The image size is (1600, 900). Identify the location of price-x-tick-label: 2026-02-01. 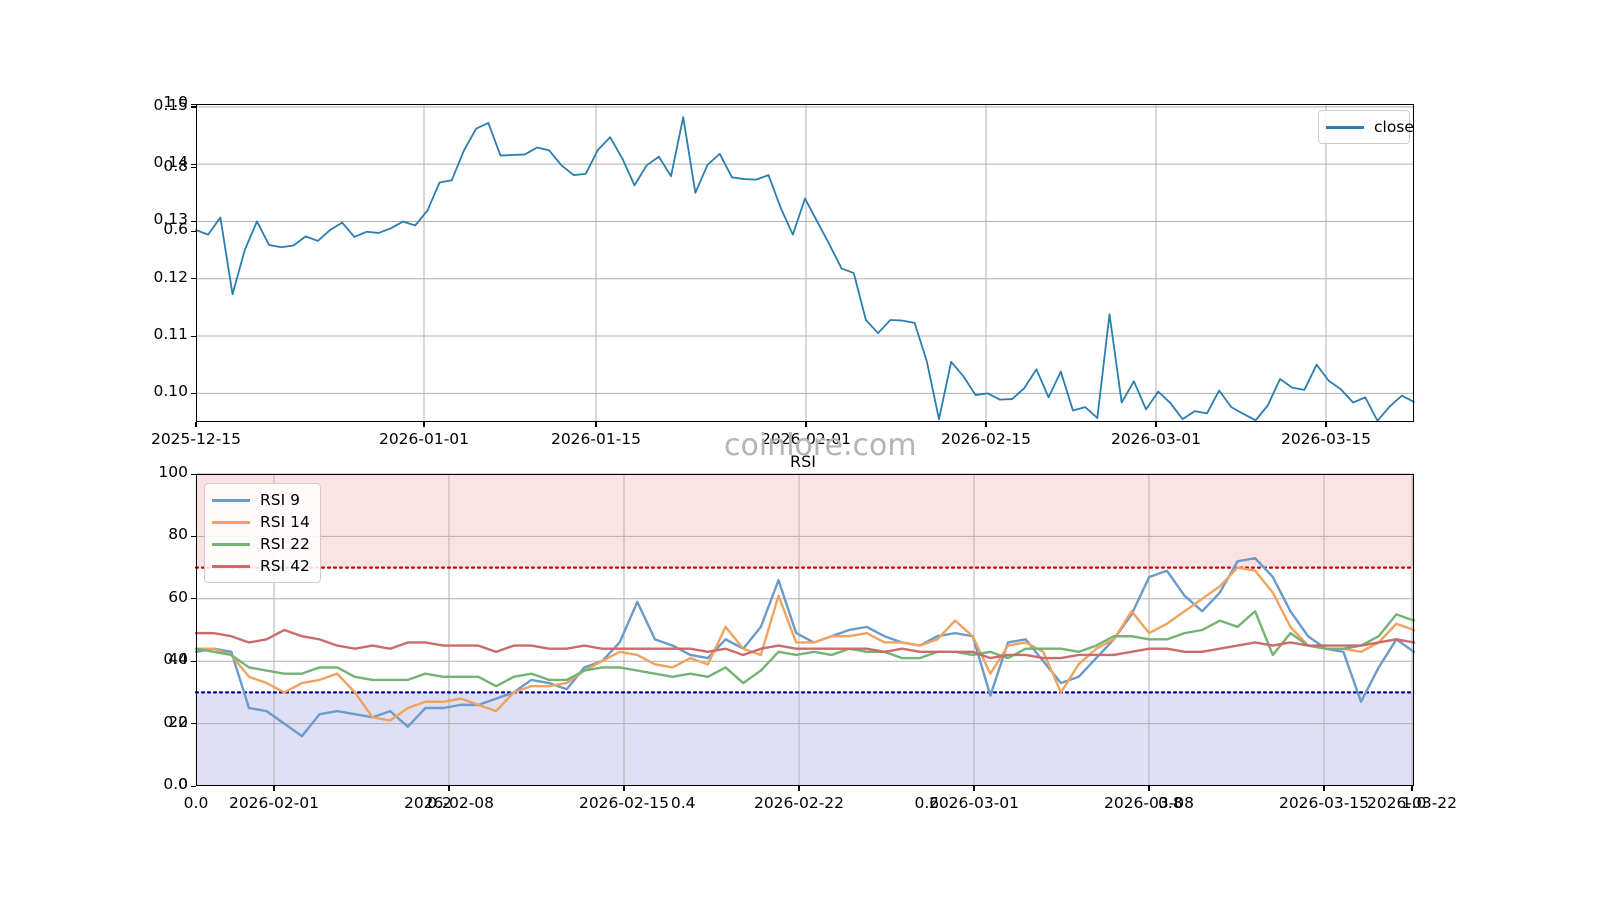
(806, 439).